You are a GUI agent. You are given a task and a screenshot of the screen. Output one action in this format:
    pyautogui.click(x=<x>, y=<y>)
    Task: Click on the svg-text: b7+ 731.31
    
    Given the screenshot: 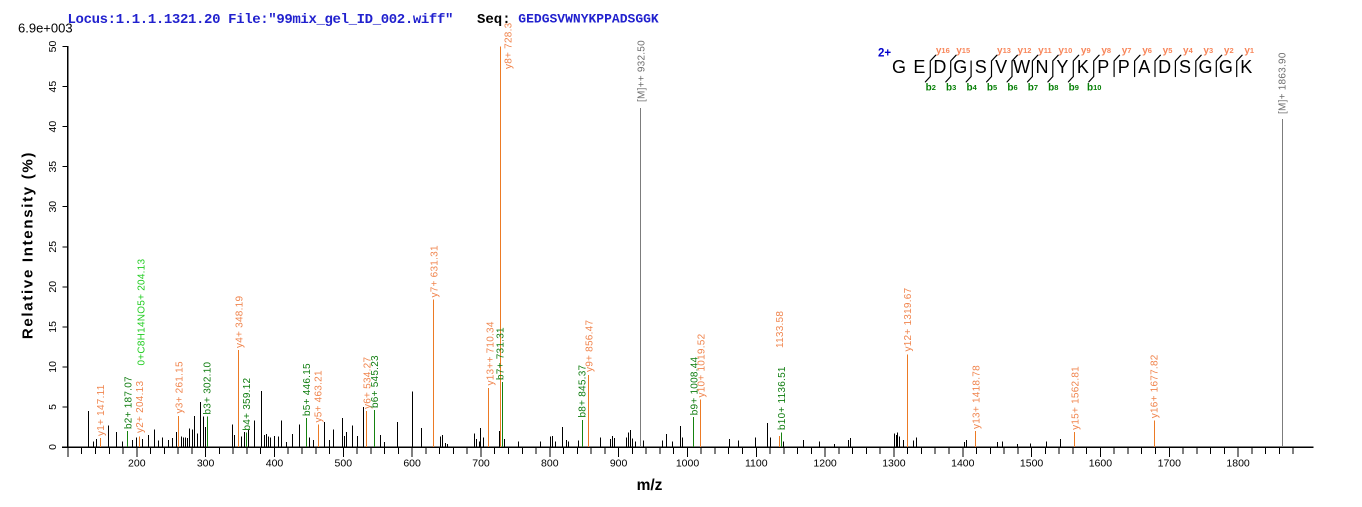 What is the action you would take?
    pyautogui.click(x=501, y=353)
    